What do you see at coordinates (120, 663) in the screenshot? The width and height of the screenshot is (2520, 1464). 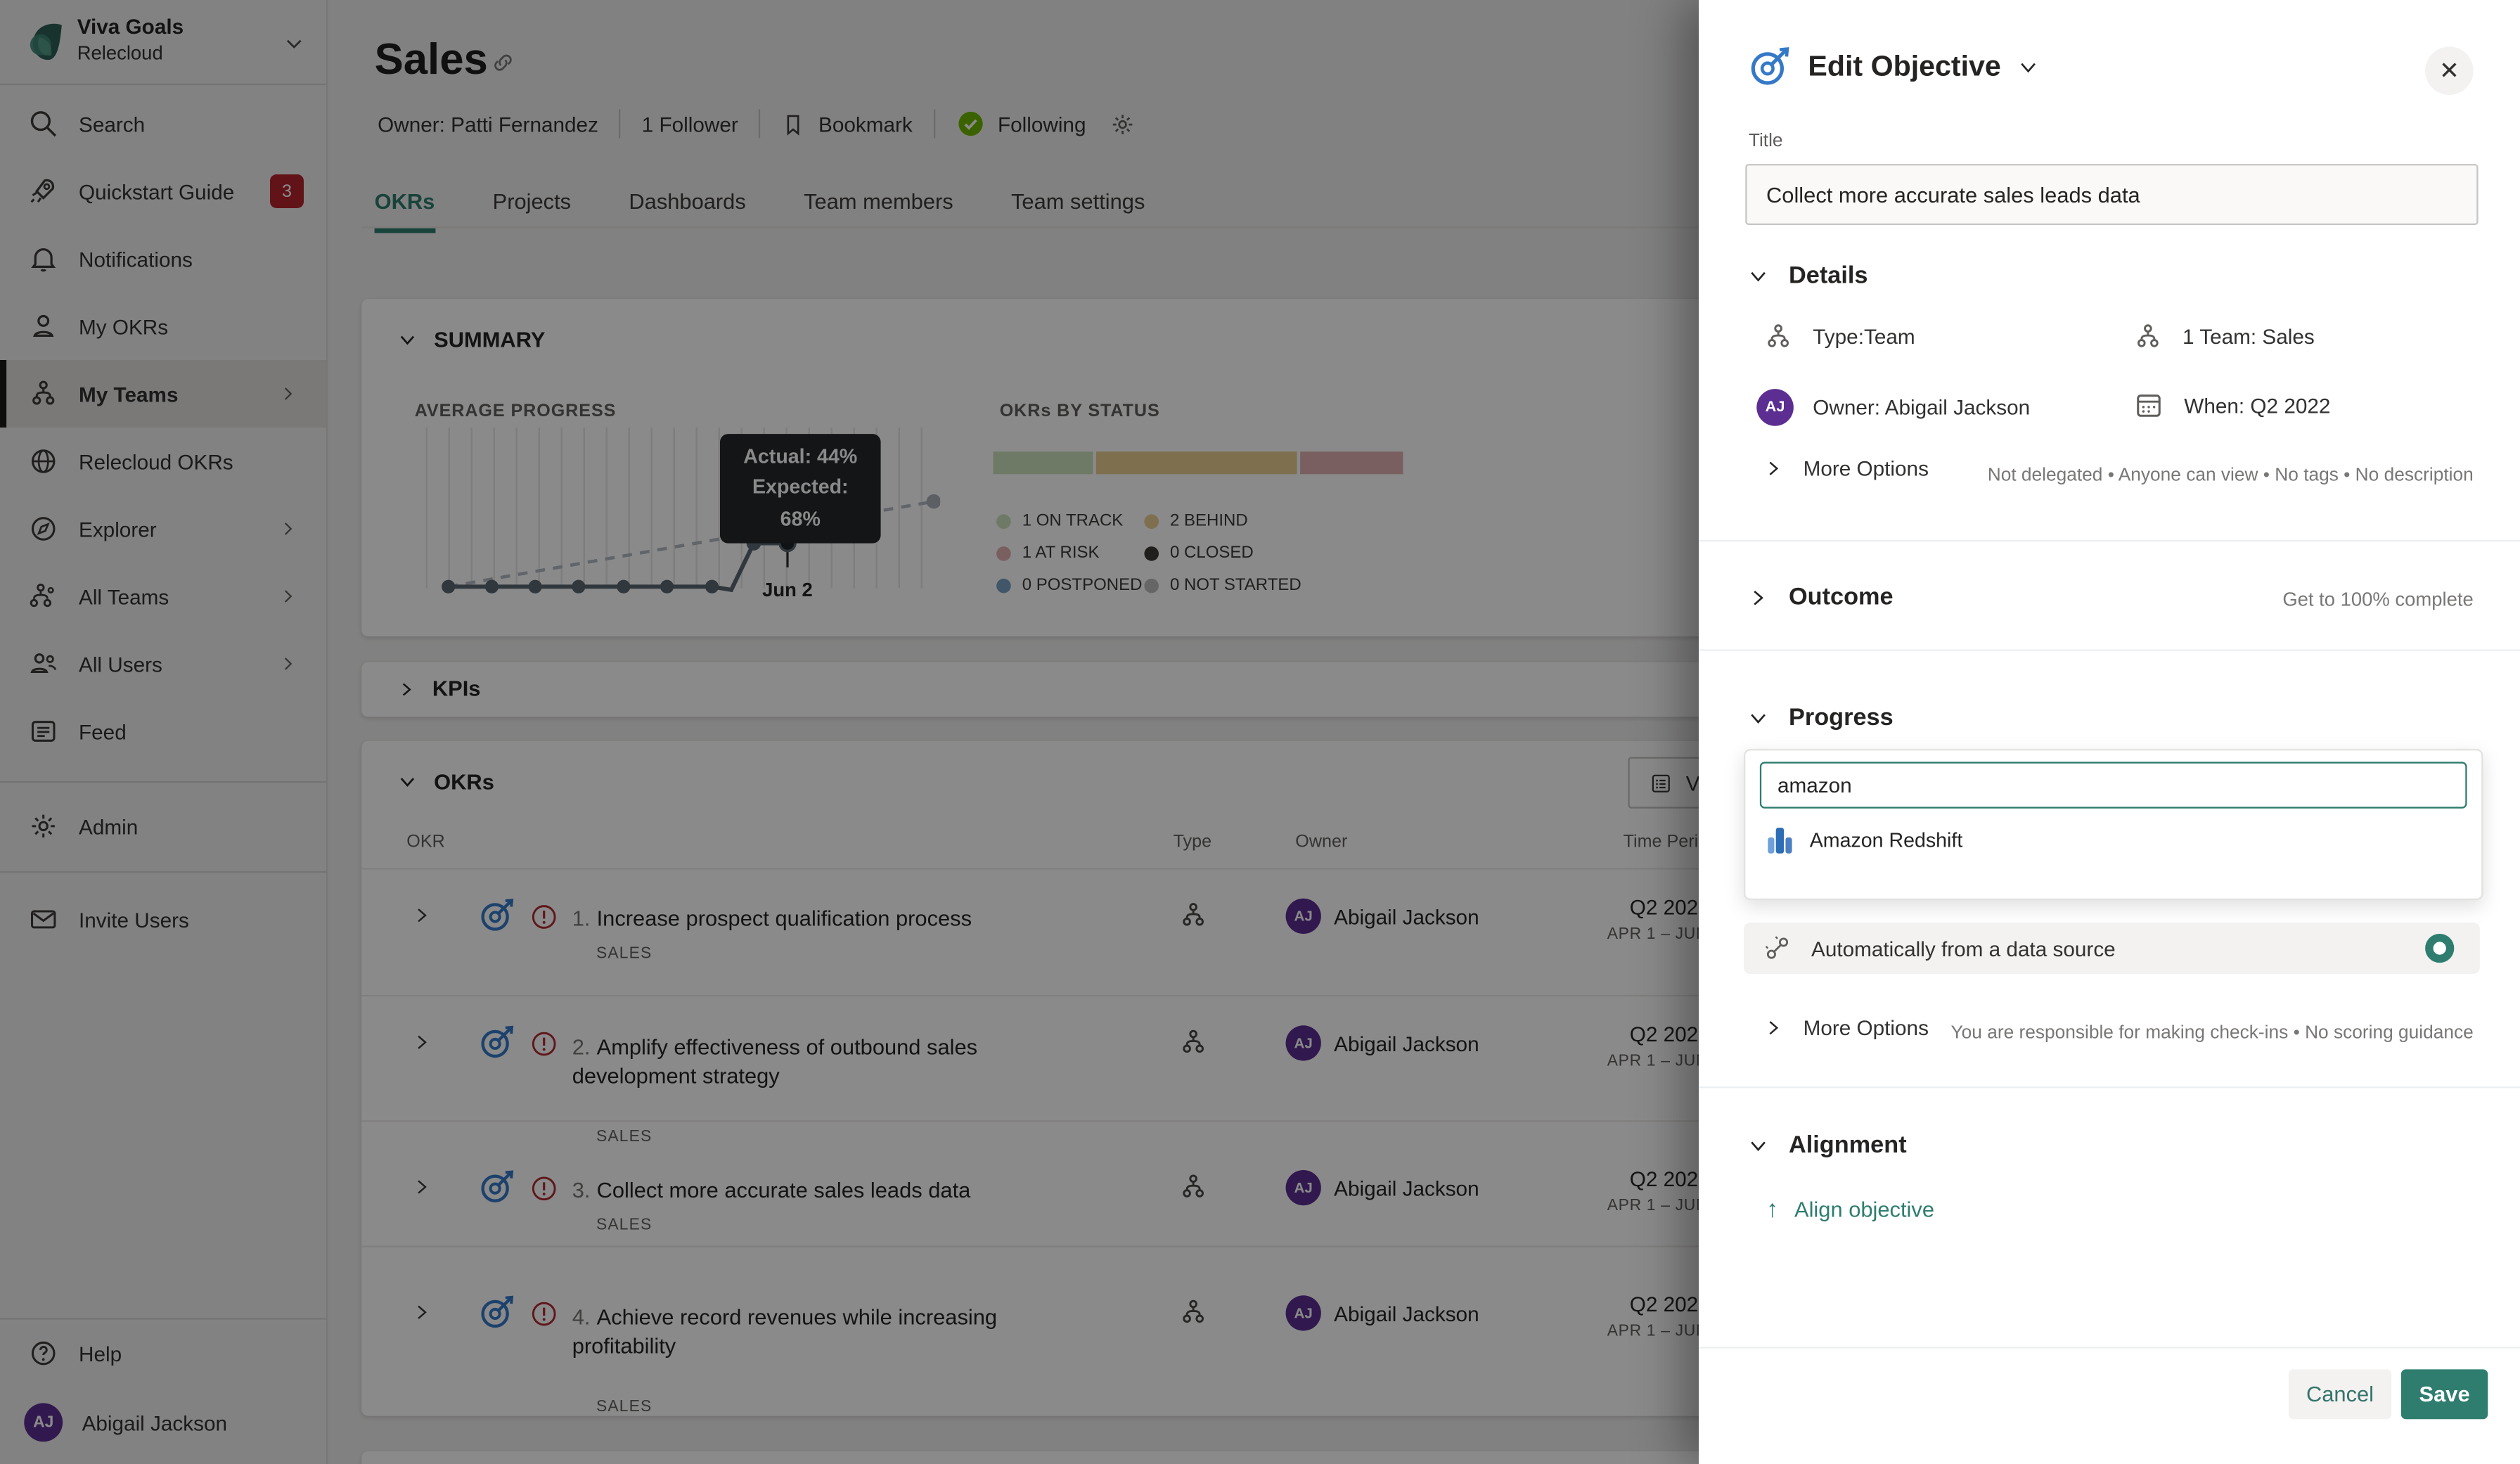 I see `sidebar-item-label: All Users` at bounding box center [120, 663].